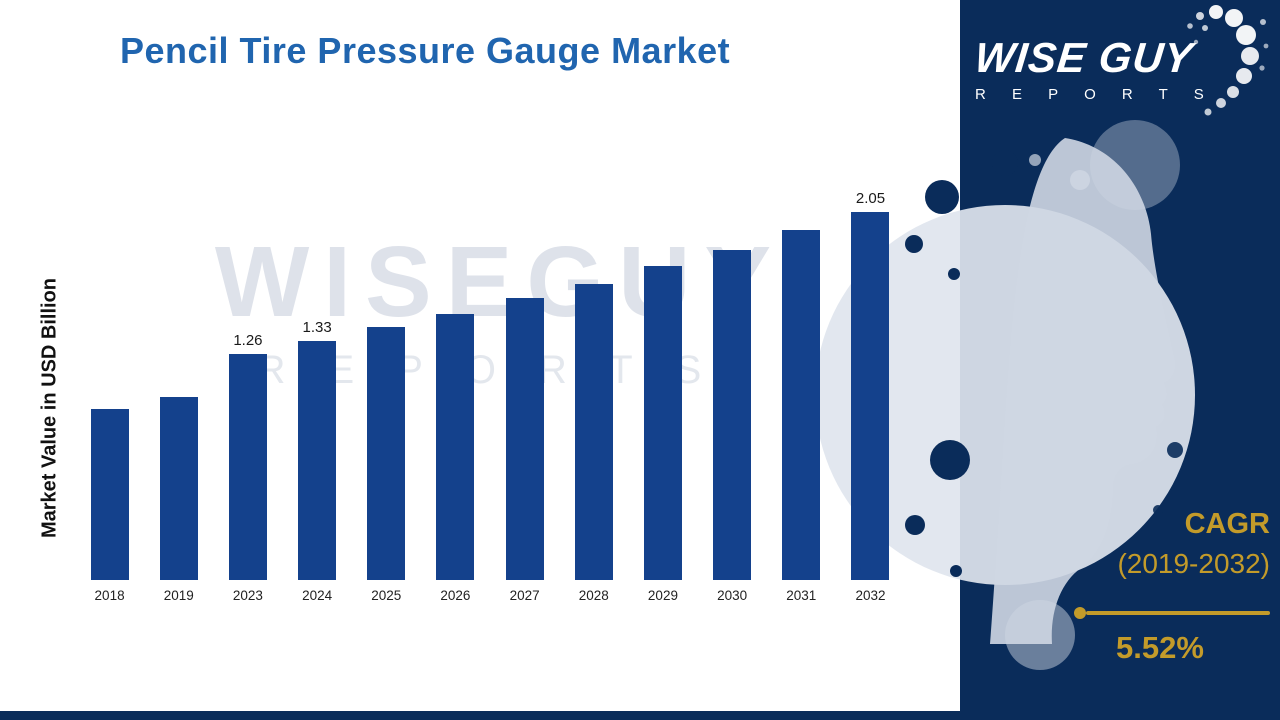  What do you see at coordinates (1094, 68) in the screenshot?
I see `wiseguy-logo: WISE GUY R E P O R T S` at bounding box center [1094, 68].